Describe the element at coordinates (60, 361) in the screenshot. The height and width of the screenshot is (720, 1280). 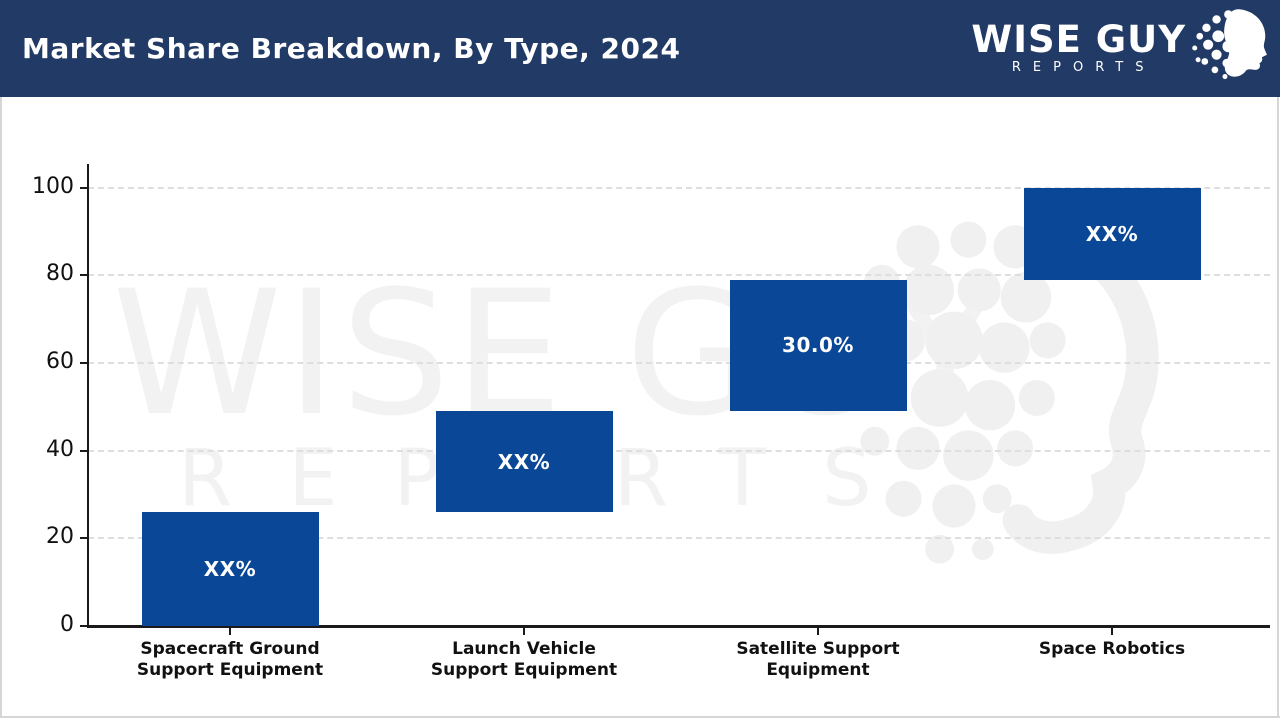
I see `y-axis-tick-label: 60` at that location.